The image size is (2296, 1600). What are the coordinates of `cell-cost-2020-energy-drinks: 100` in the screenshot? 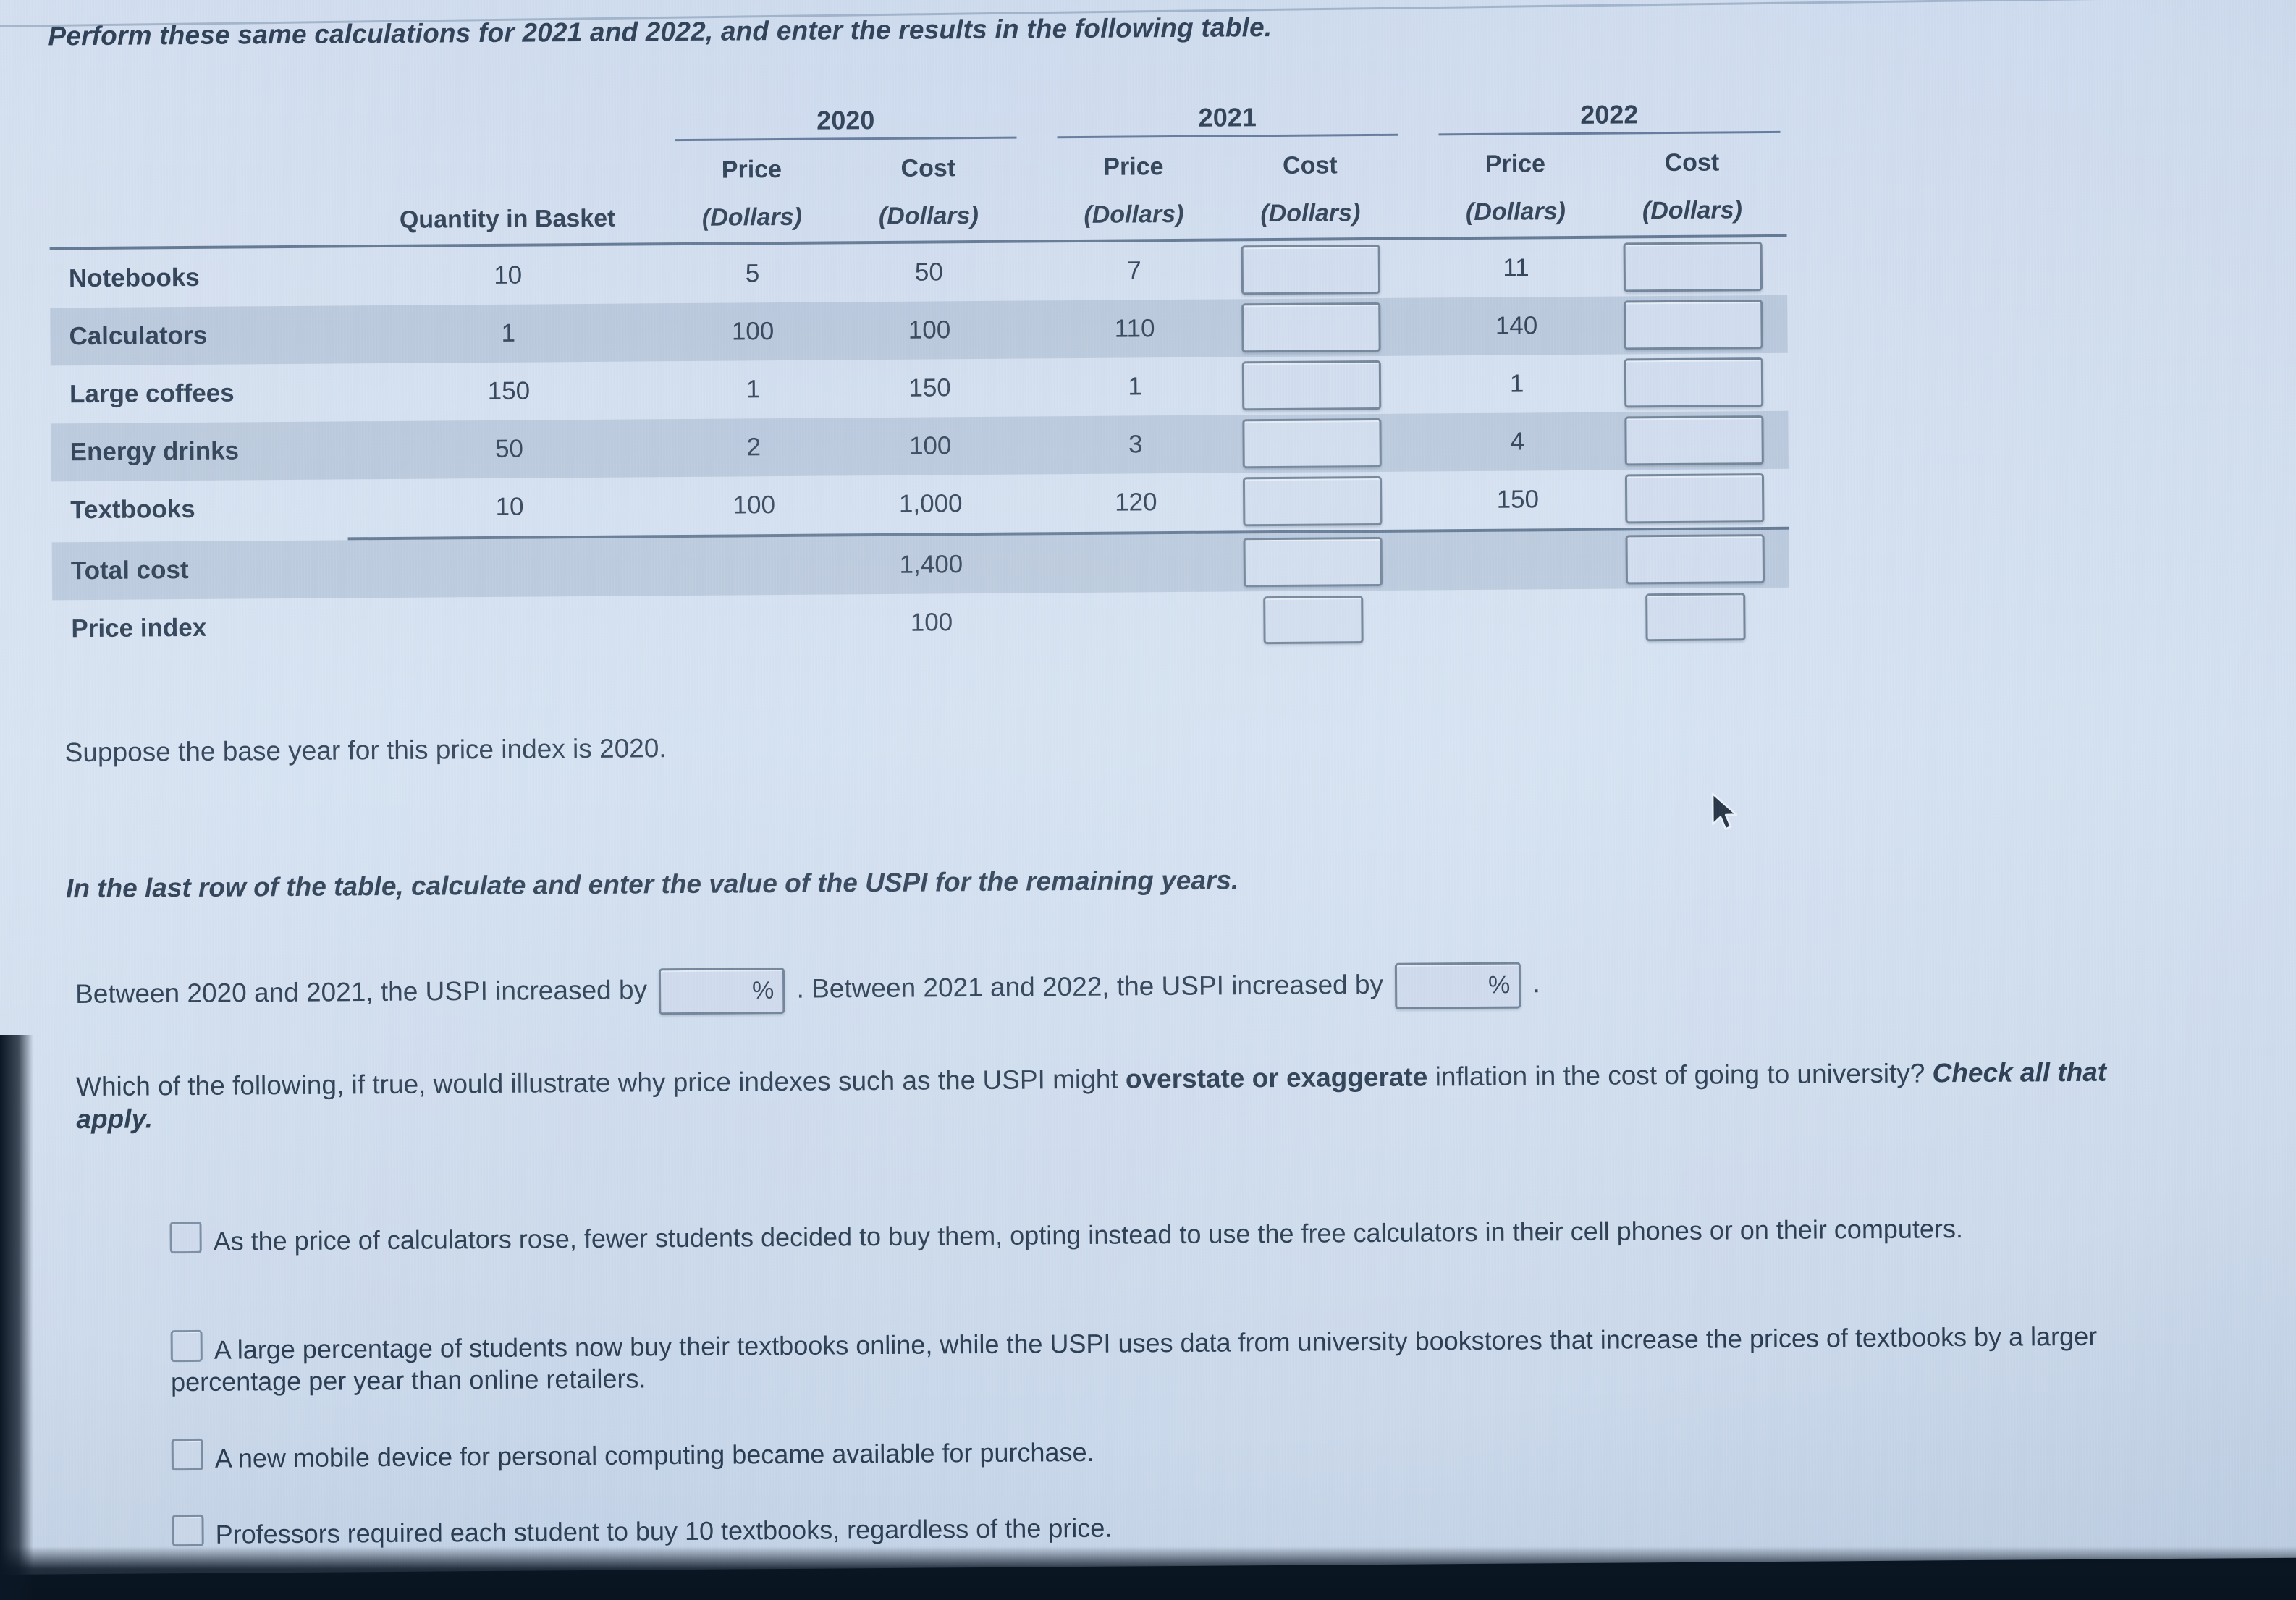 It's located at (930, 446).